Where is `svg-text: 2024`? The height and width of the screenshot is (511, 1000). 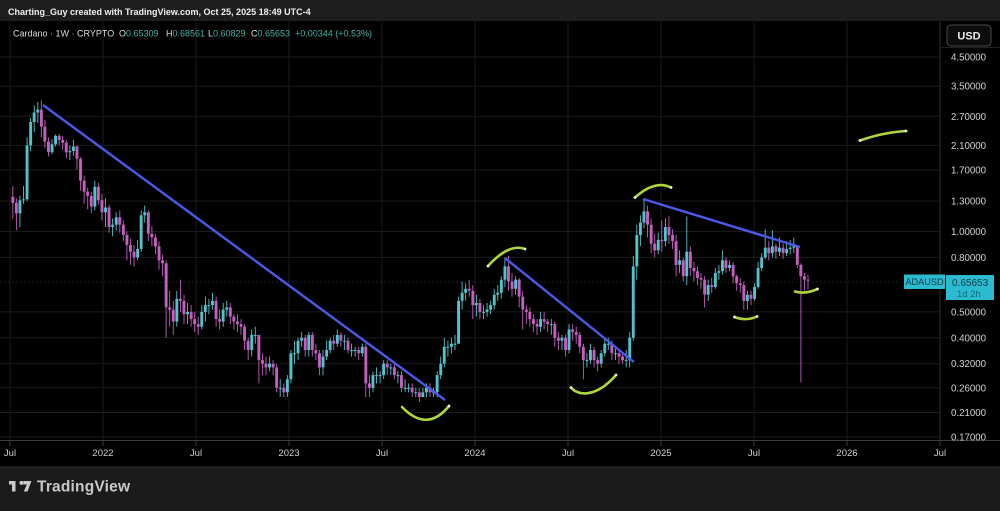 svg-text: 2024 is located at coordinates (474, 453).